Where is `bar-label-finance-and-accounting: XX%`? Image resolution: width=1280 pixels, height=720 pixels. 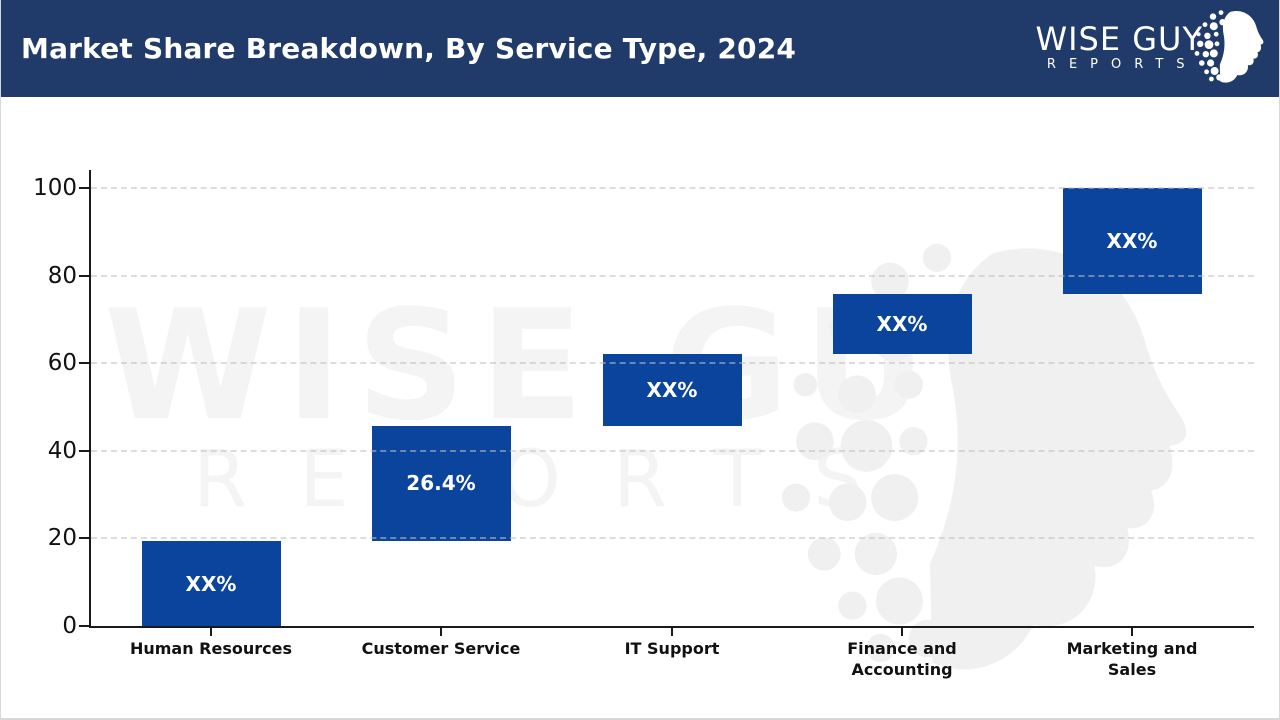
bar-label-finance-and-accounting: XX% is located at coordinates (902, 324).